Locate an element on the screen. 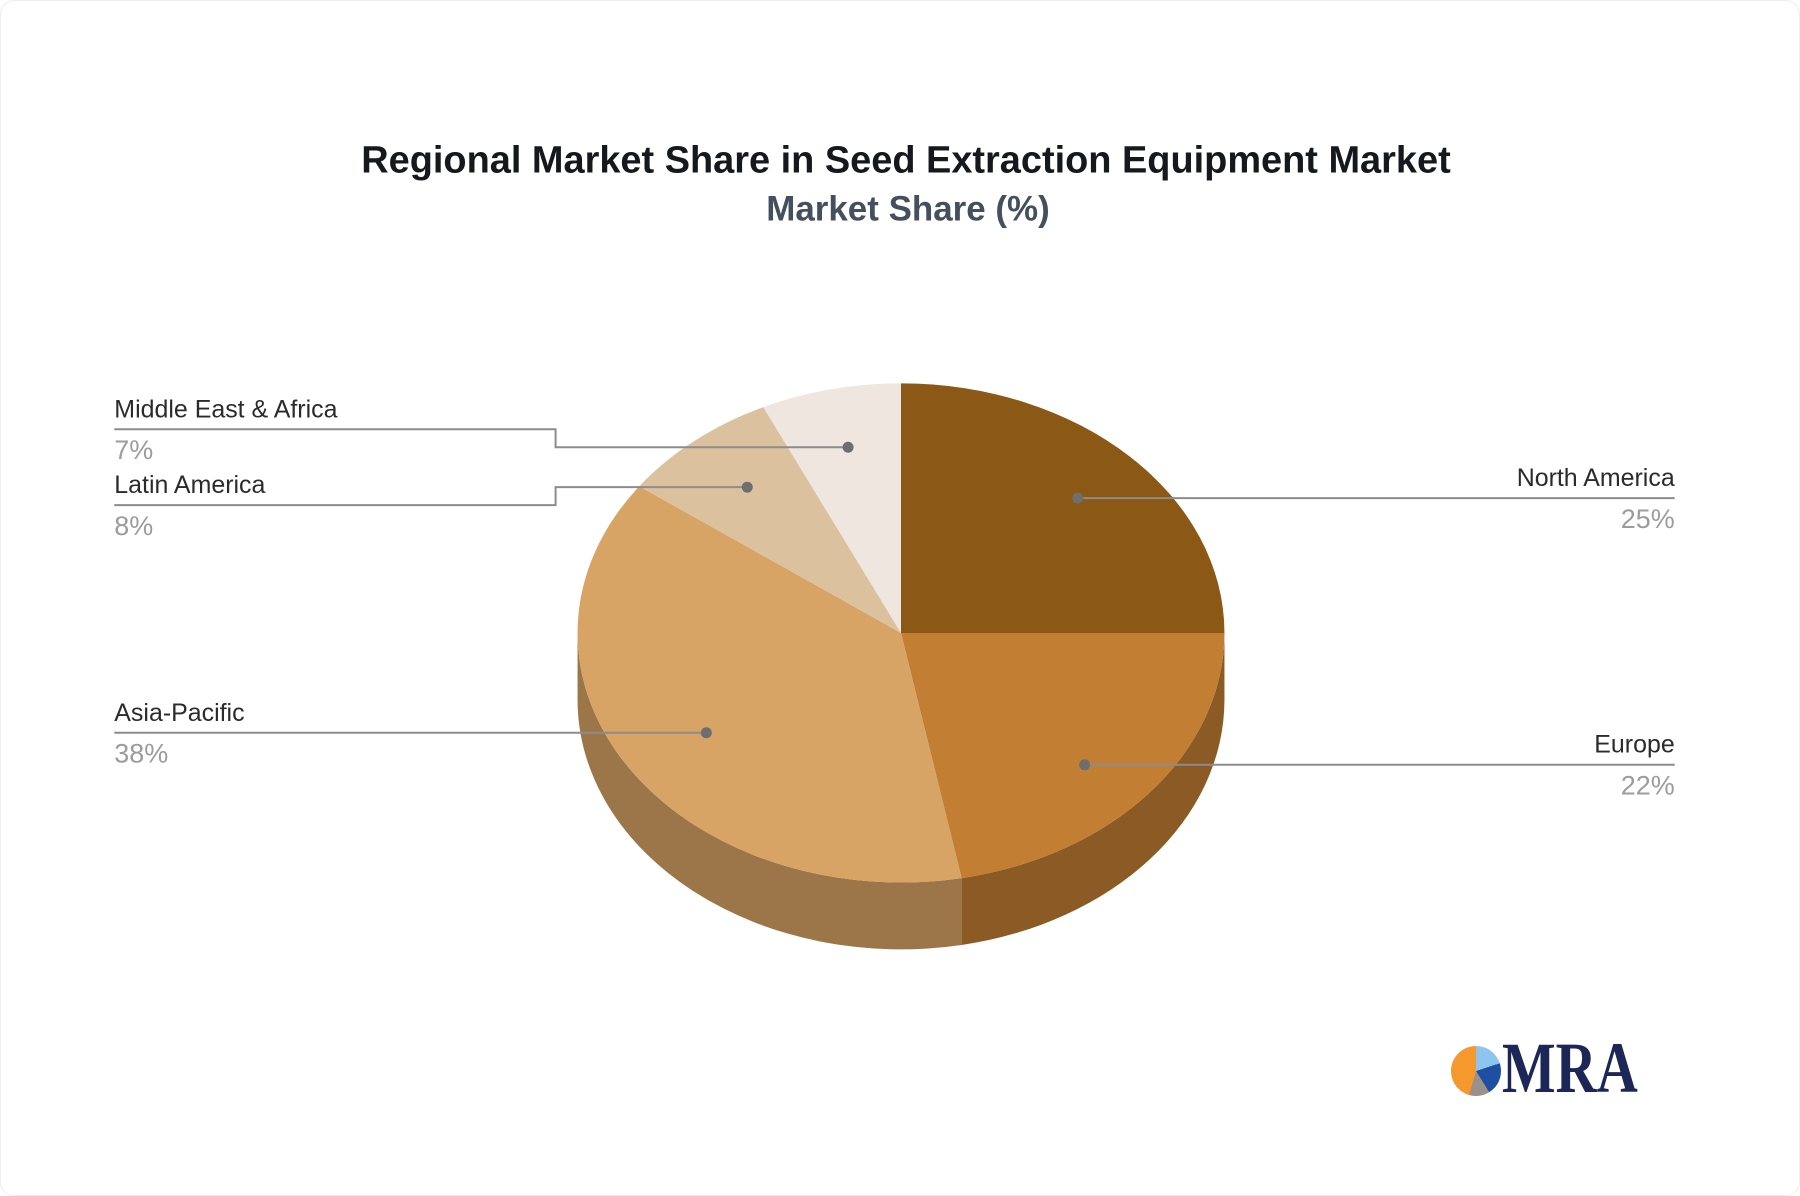 Image resolution: width=1800 pixels, height=1196 pixels. logo-pie-icon is located at coordinates (1476, 1071).